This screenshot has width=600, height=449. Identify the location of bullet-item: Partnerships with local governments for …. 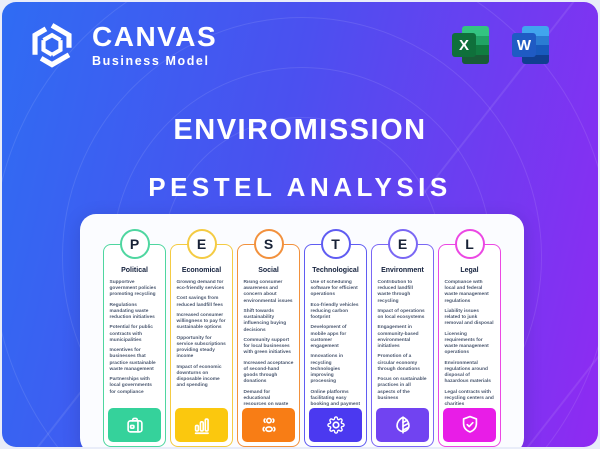
(130, 386).